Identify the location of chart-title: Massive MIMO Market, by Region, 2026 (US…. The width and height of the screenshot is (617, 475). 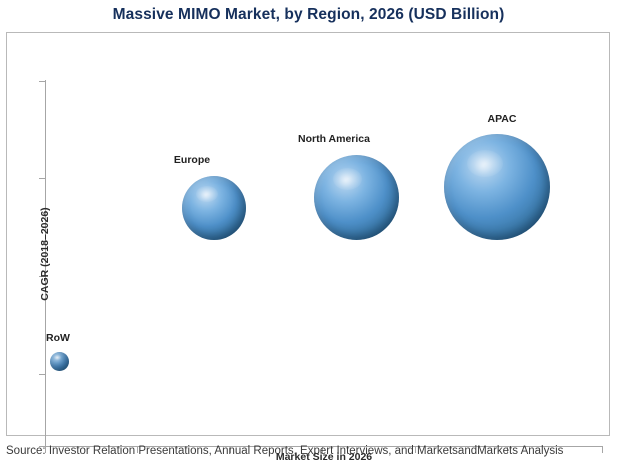
(308, 14).